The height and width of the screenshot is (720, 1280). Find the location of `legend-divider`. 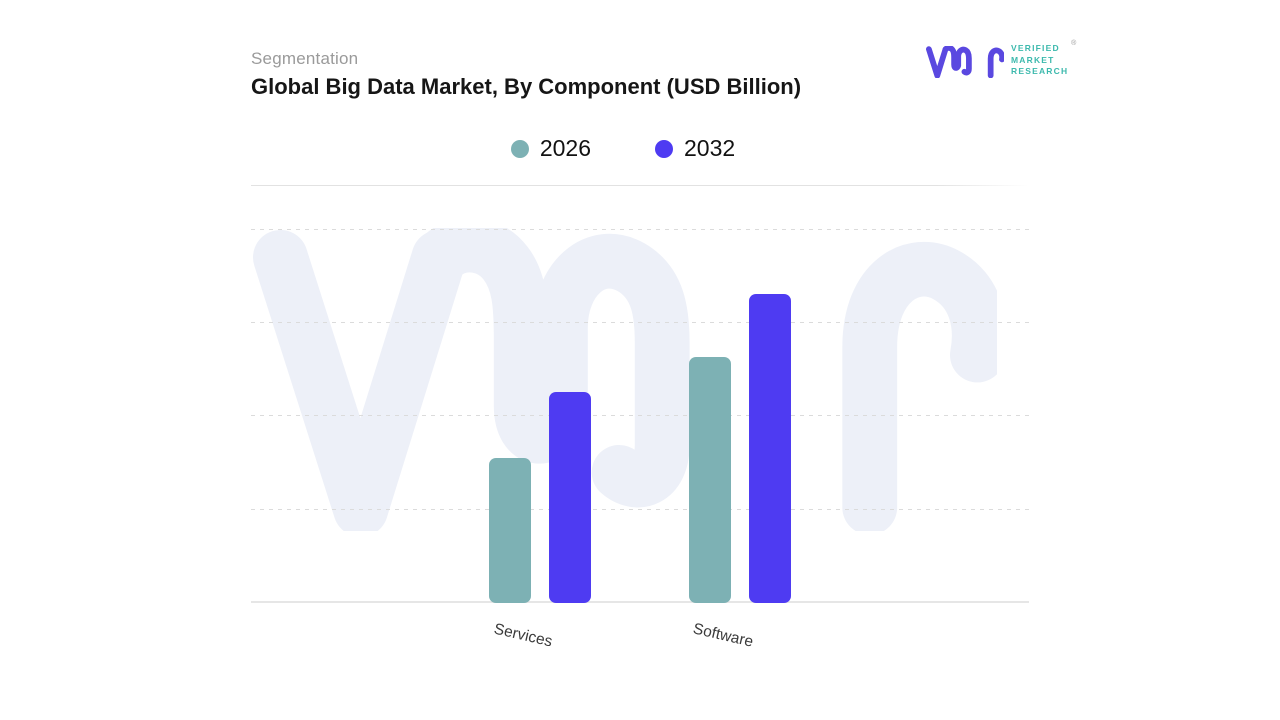

legend-divider is located at coordinates (640, 185).